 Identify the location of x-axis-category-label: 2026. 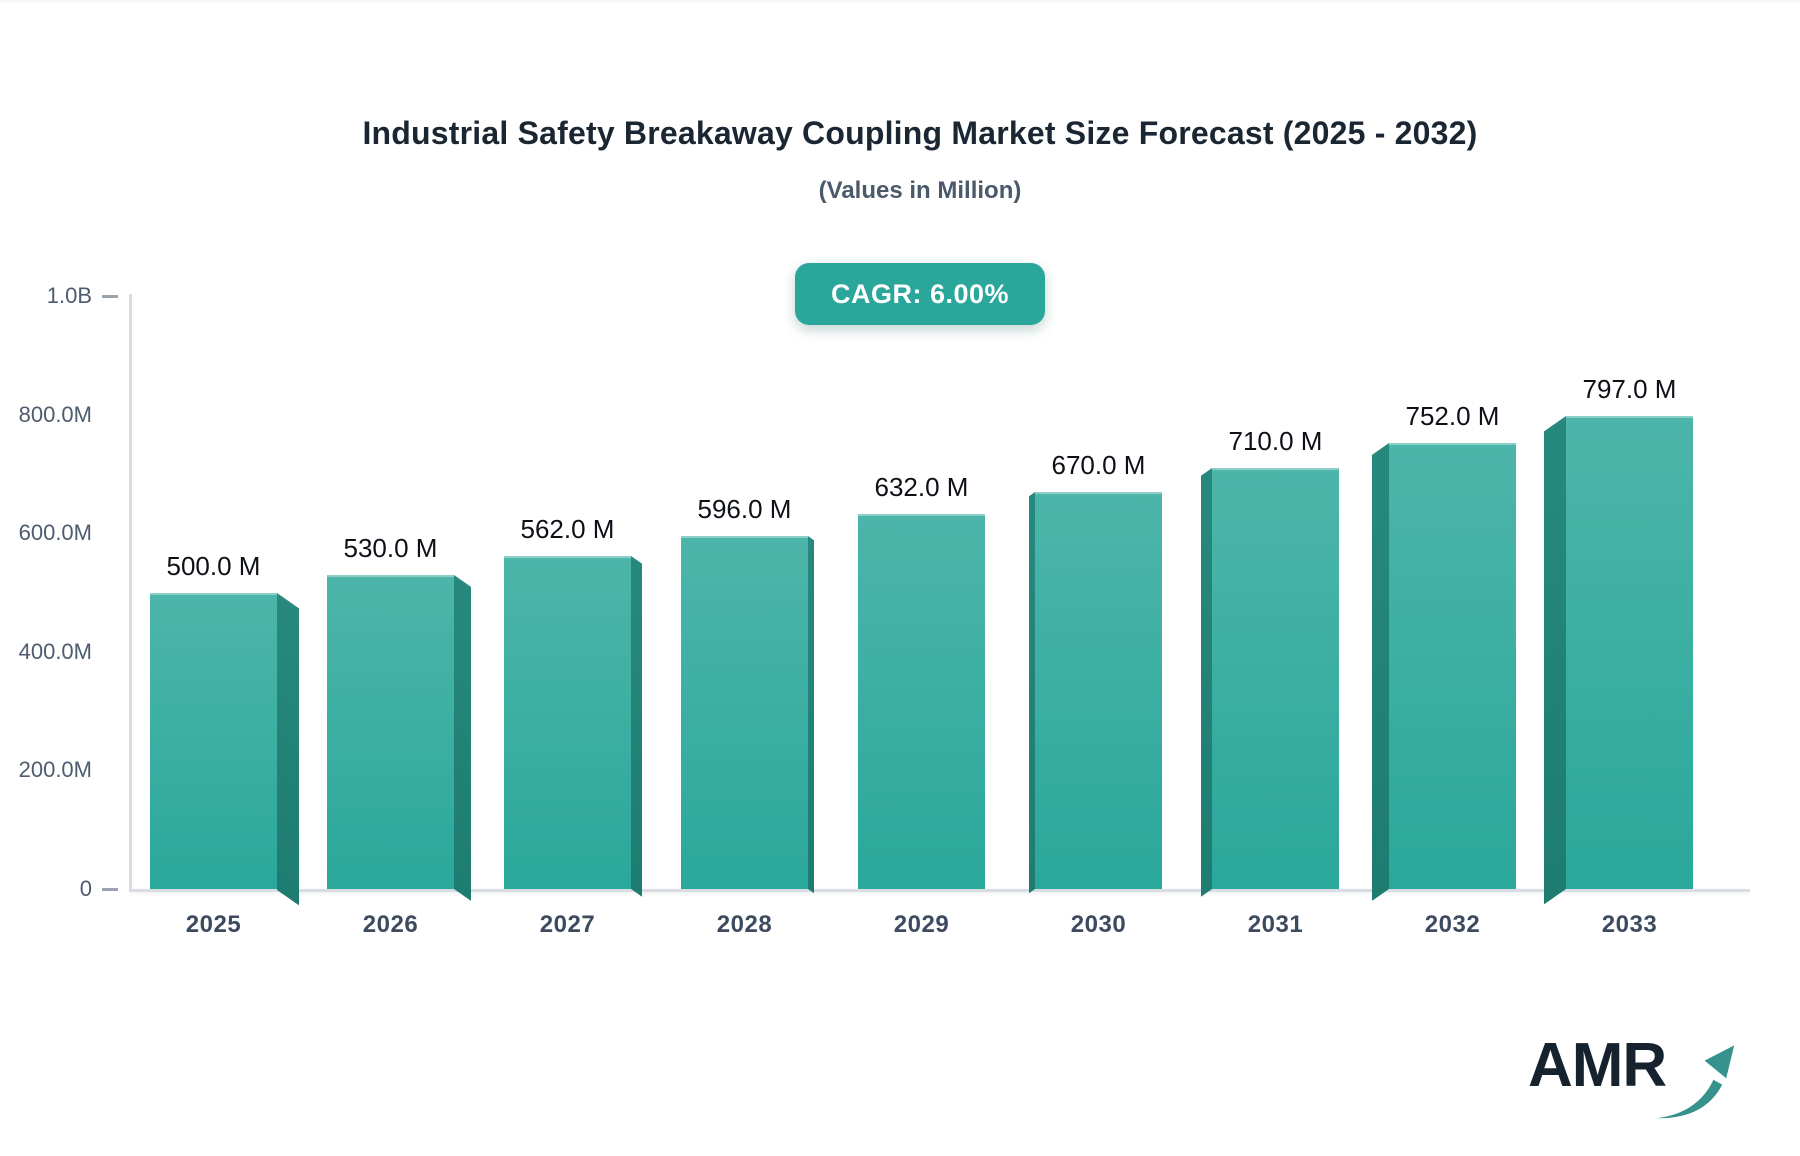
(390, 924).